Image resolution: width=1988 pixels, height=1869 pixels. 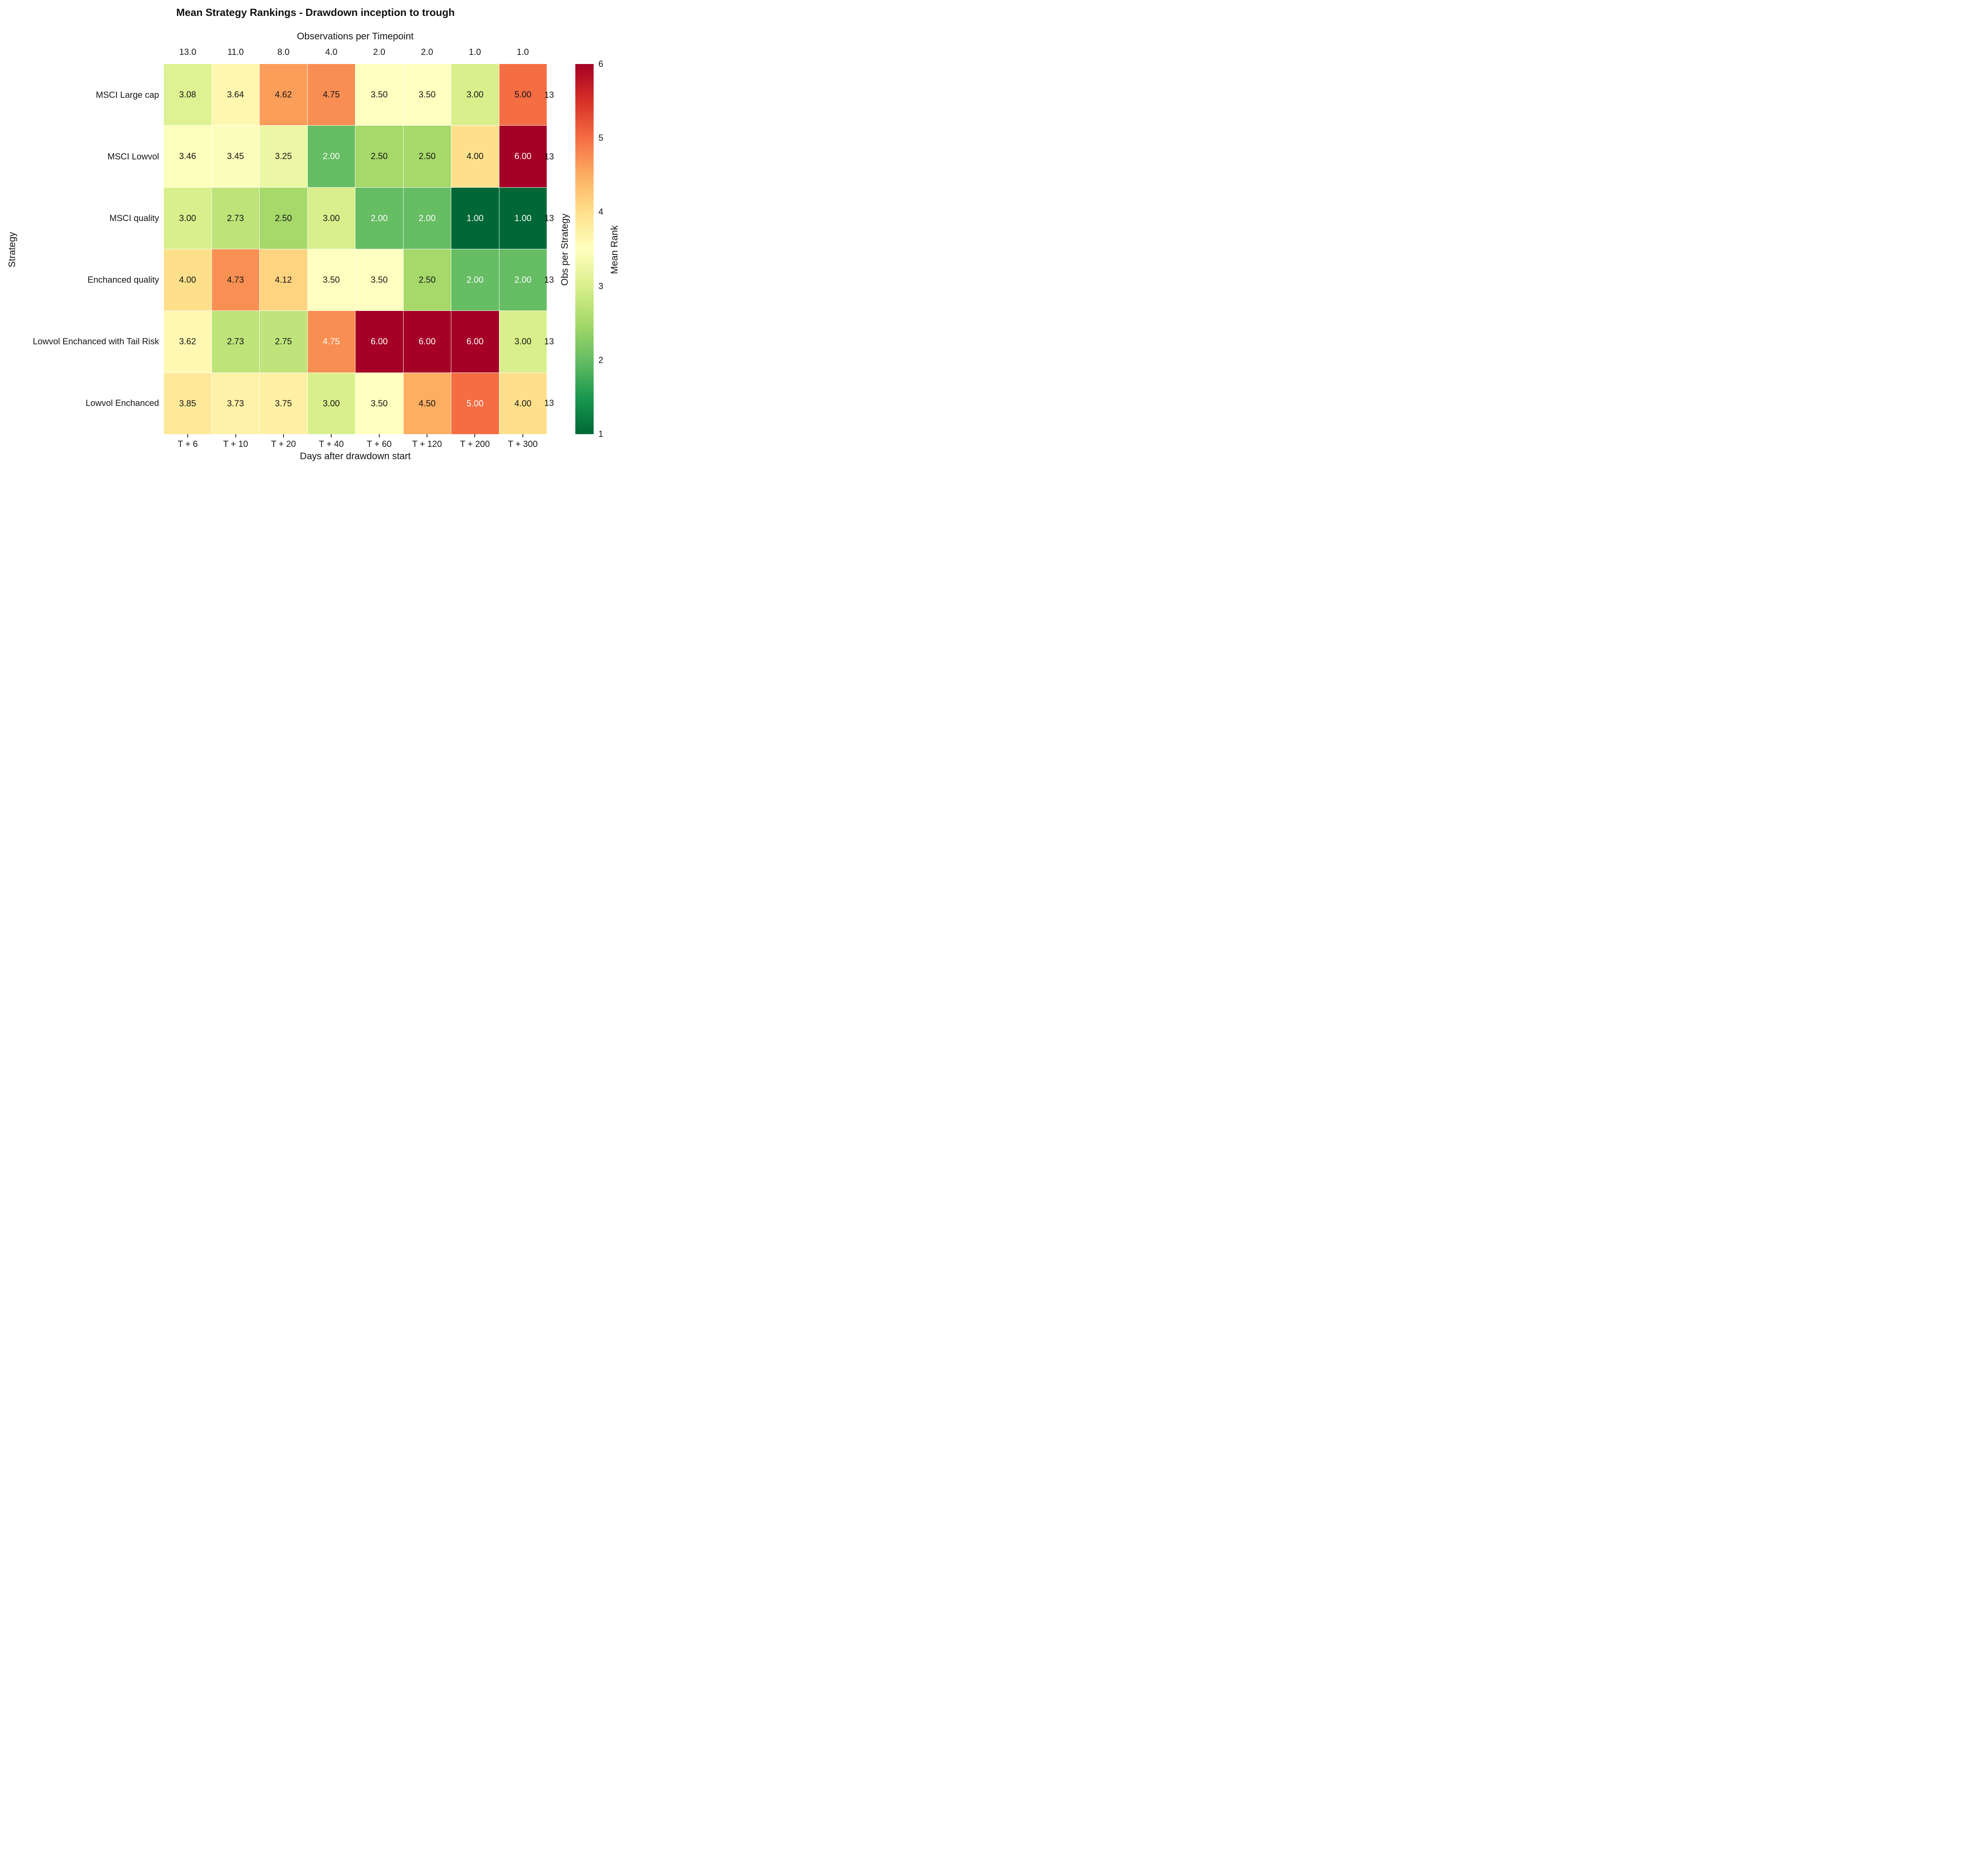 I want to click on heatmap-cell: 4.12, so click(x=283, y=280).